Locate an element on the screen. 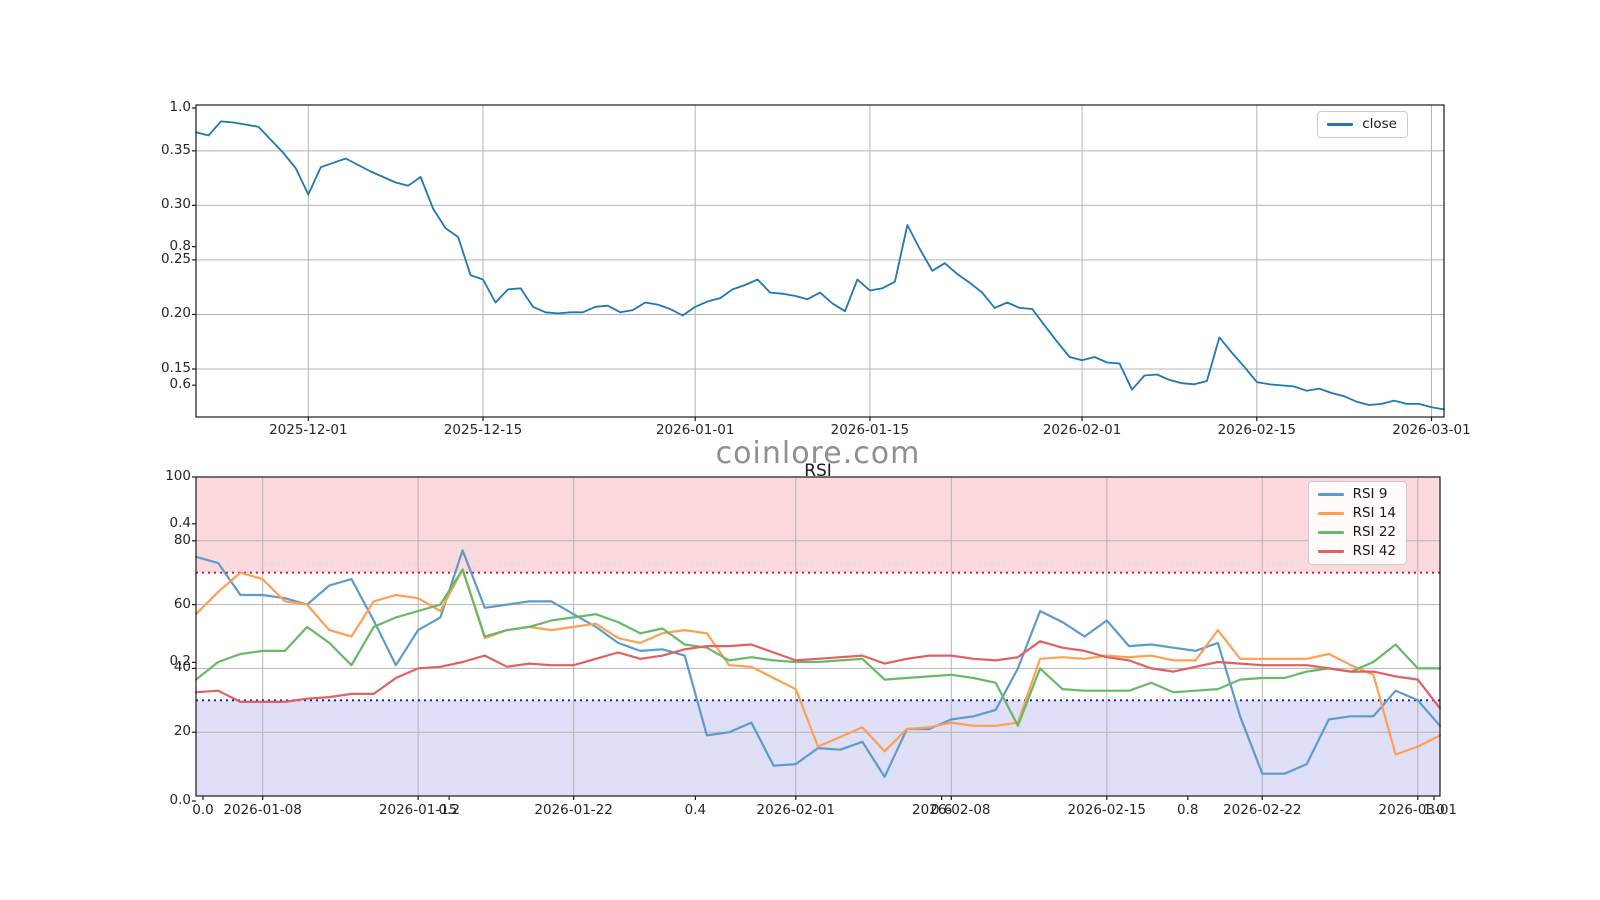 This screenshot has width=1600, height=900. legend-item-label: RSI 42 is located at coordinates (1374, 551).